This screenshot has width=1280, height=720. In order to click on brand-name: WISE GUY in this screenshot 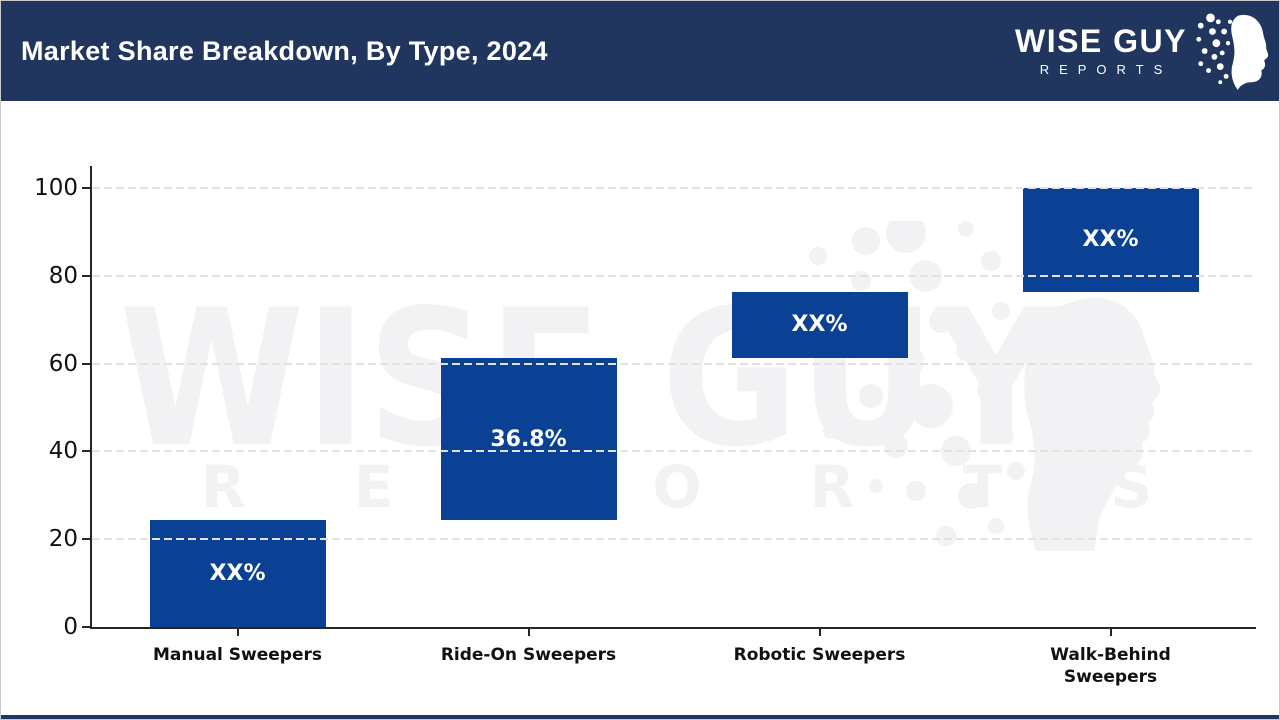, I will do `click(1100, 41)`.